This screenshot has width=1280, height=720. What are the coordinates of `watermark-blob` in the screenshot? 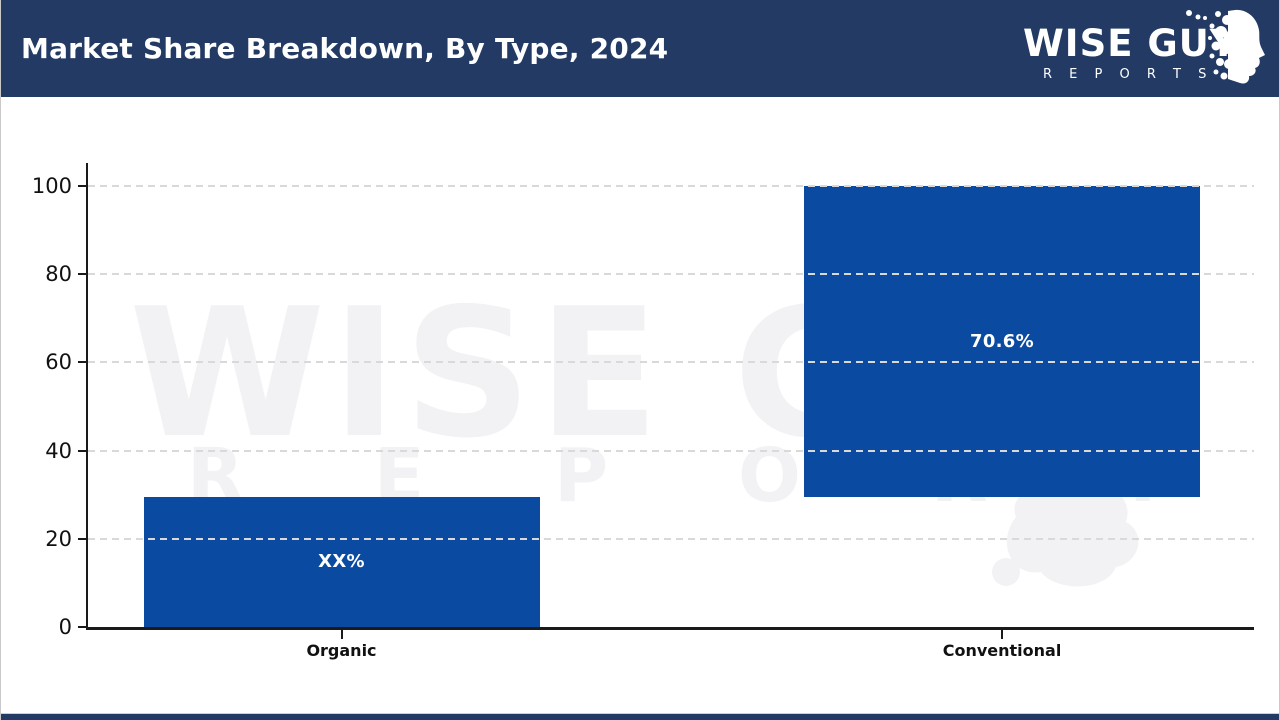 It's located at (1065, 535).